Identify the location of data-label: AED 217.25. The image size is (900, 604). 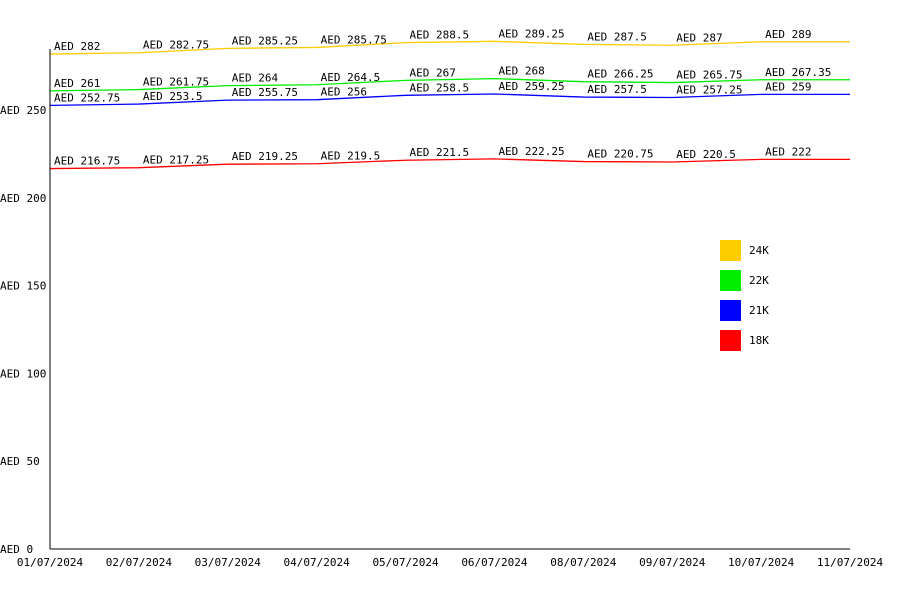
(176, 160).